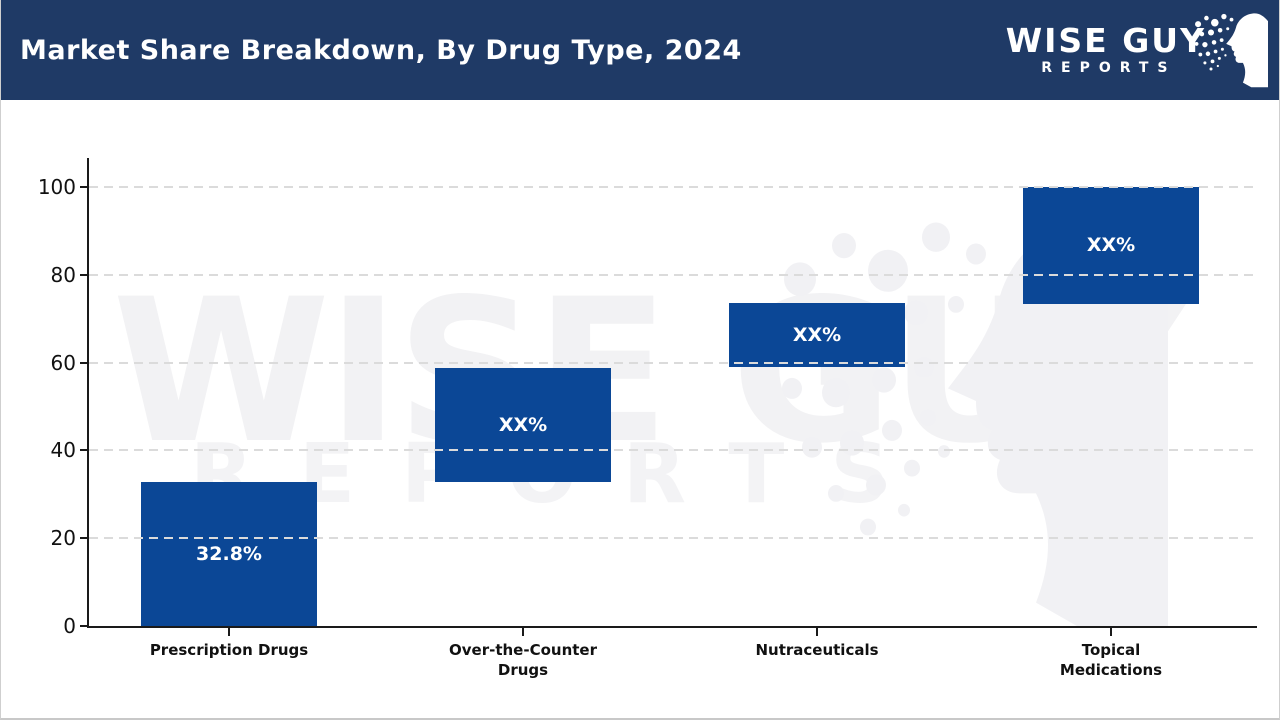 The width and height of the screenshot is (1280, 720). Describe the element at coordinates (63, 274) in the screenshot. I see `y-tick-label: 80` at that location.